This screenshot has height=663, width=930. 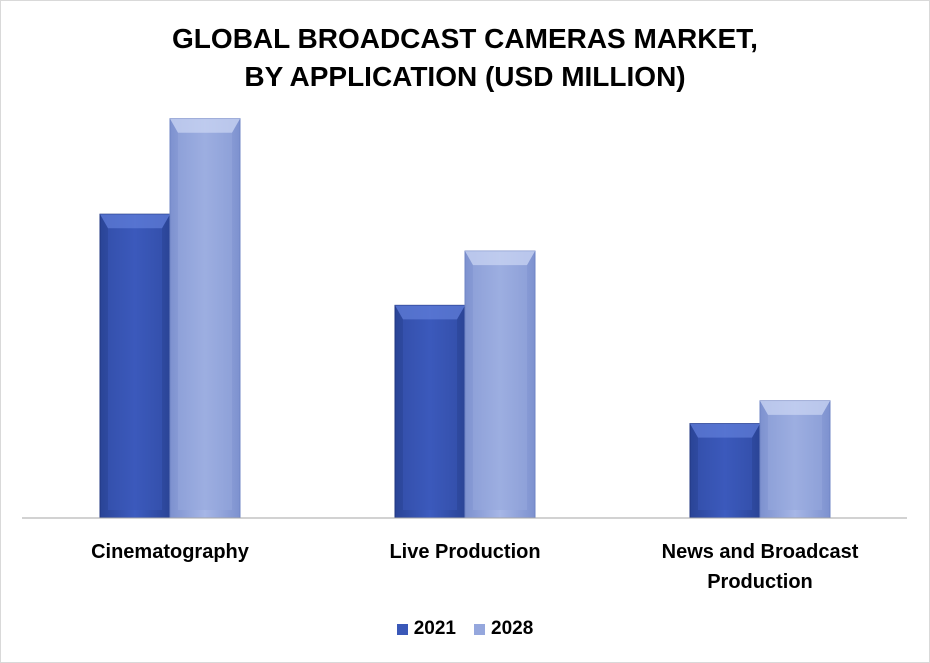 I want to click on legend-swatch-2021, so click(x=402, y=629).